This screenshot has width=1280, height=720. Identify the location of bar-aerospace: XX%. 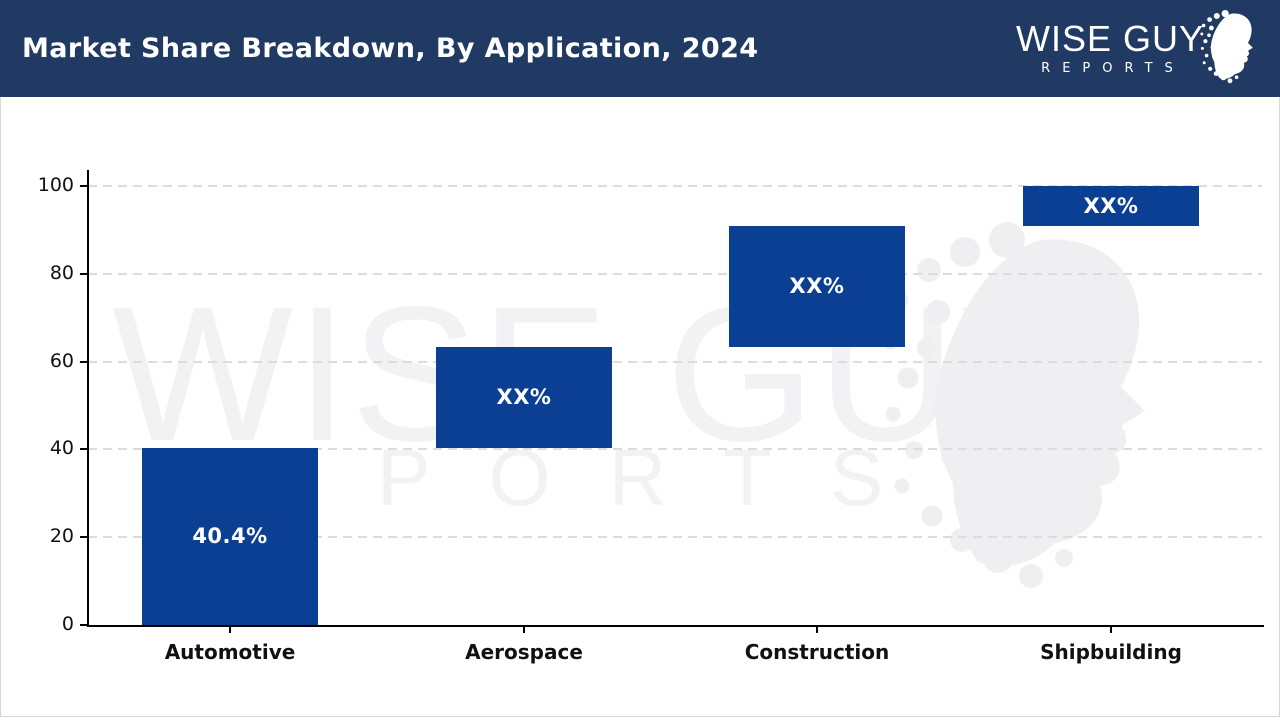
(524, 397).